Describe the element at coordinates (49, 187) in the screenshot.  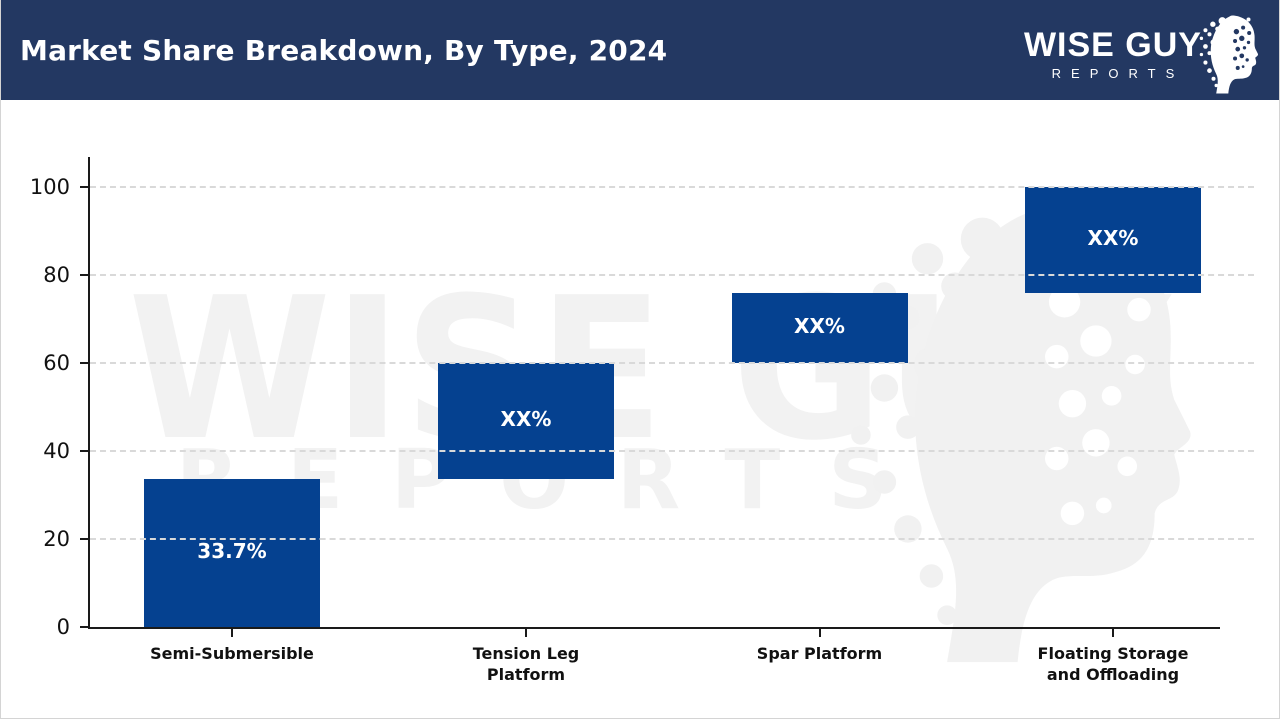
I see `y-axis-tick-label: 100` at that location.